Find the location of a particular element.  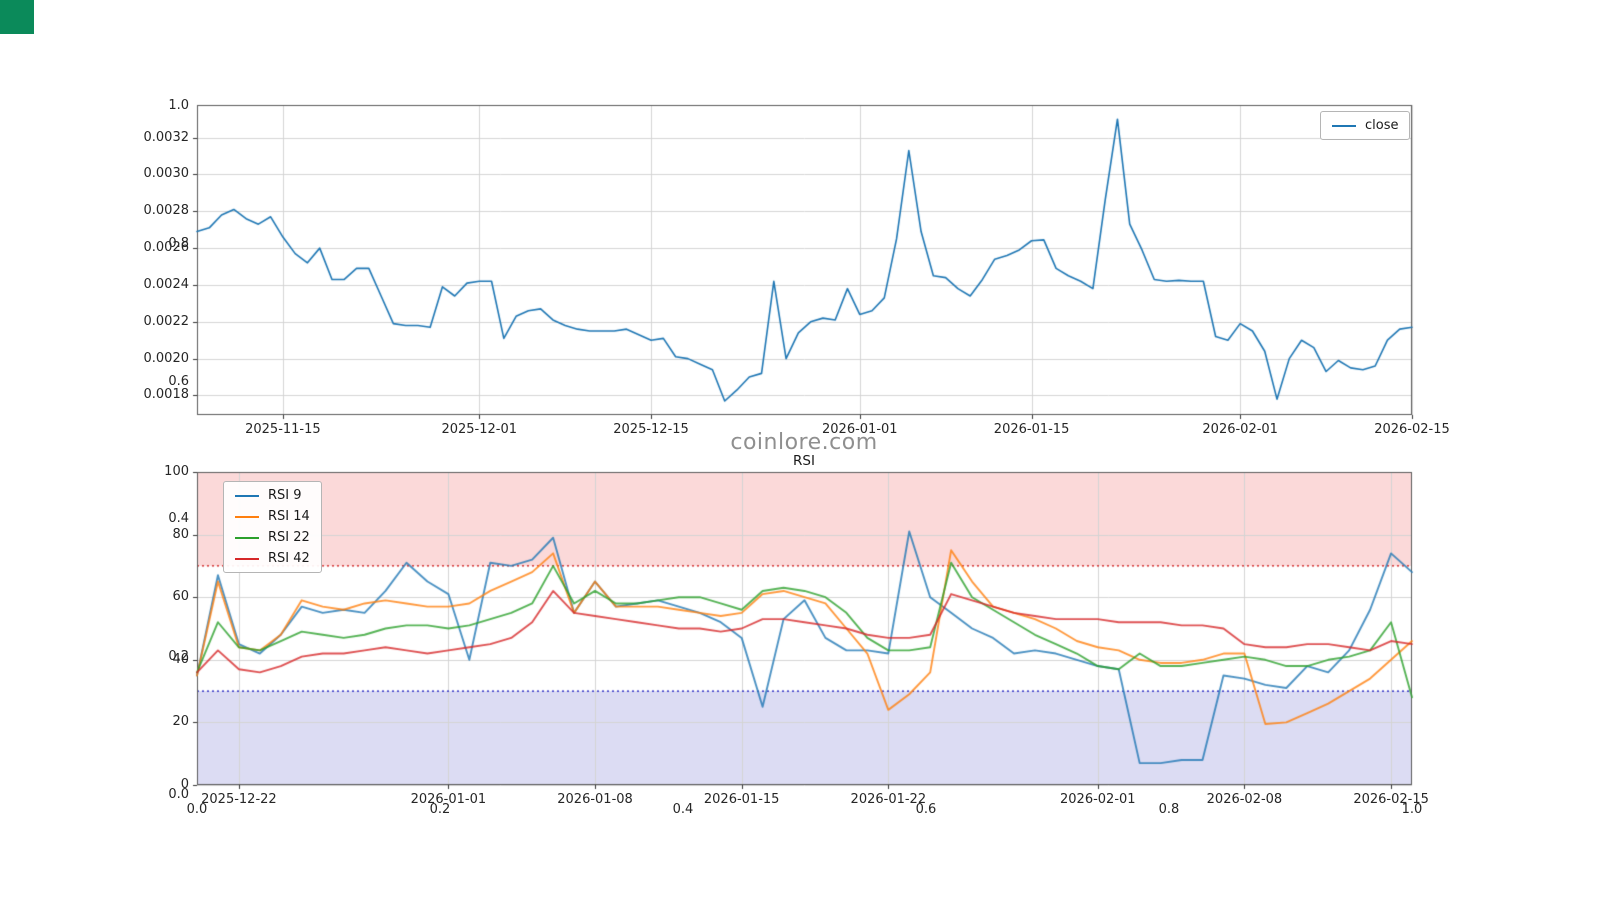

legend-label-rsi42: RSI 42 is located at coordinates (289, 558).